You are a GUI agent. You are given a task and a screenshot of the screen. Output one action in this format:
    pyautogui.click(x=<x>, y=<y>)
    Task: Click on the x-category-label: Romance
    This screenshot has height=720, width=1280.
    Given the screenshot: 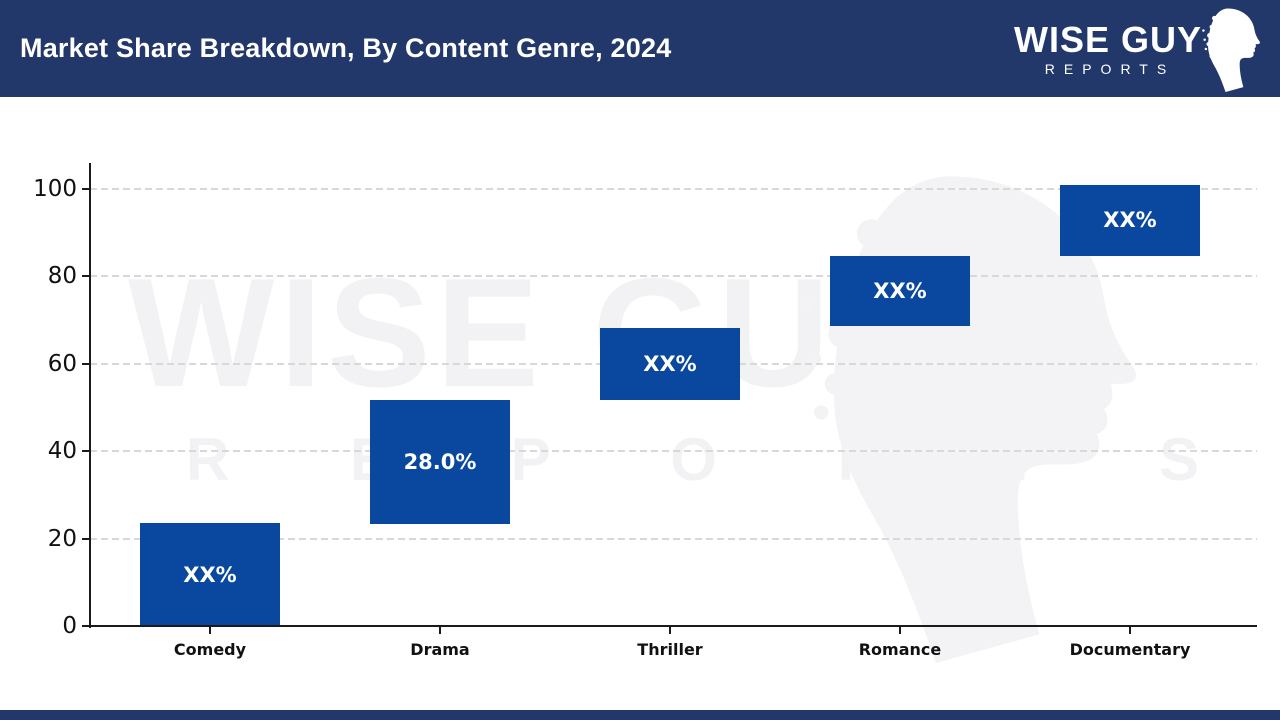 What is the action you would take?
    pyautogui.click(x=900, y=649)
    